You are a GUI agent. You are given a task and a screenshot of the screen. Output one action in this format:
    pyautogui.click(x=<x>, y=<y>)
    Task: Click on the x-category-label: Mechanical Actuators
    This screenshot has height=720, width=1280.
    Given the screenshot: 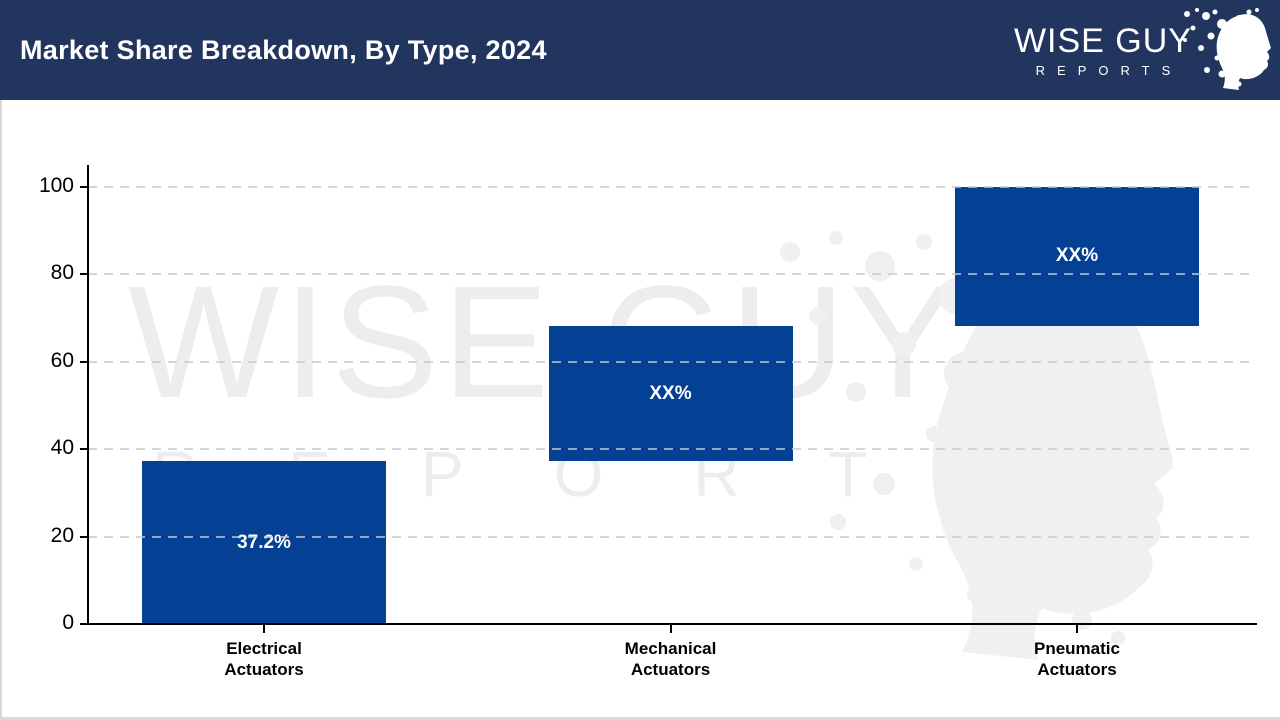 What is the action you would take?
    pyautogui.click(x=670, y=659)
    